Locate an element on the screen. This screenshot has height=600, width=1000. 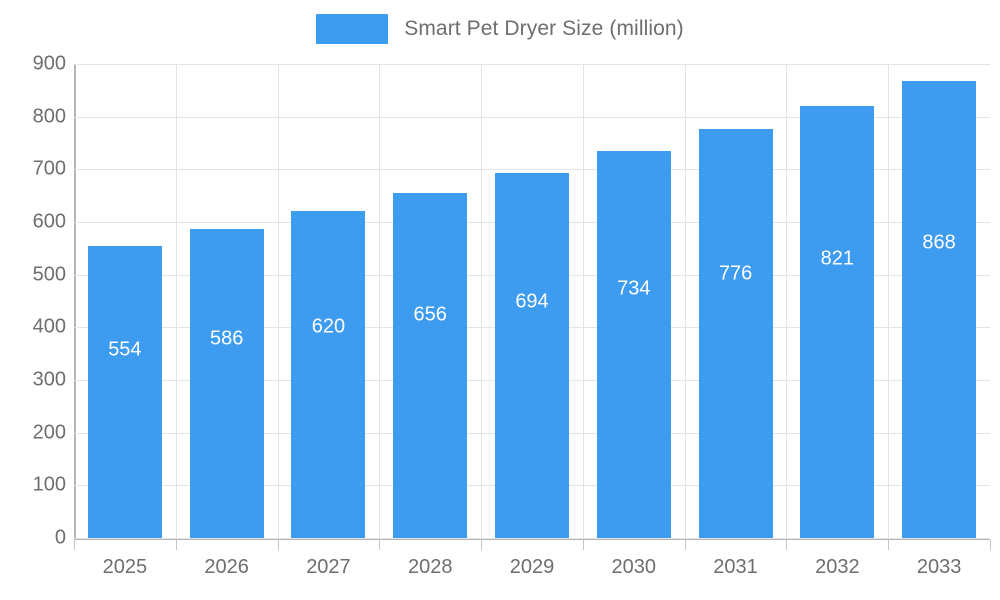
bar-2026: 586 is located at coordinates (226, 383).